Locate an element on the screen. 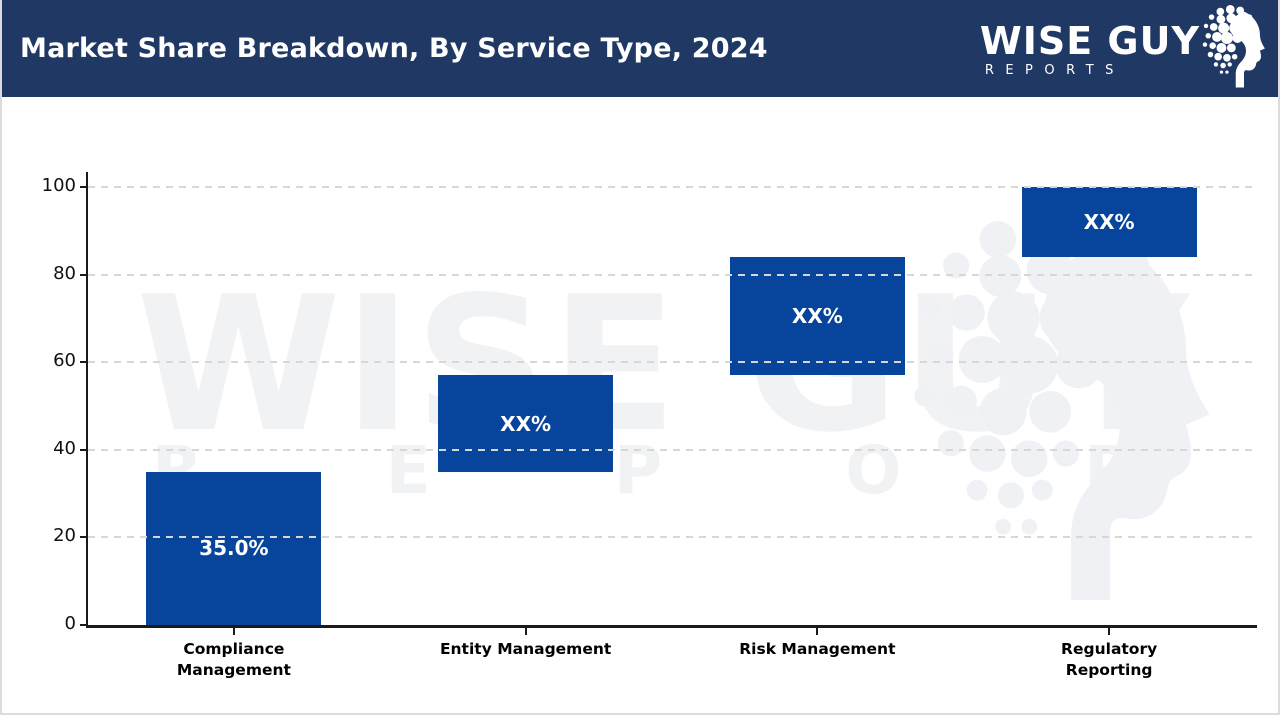 The width and height of the screenshot is (1280, 720). watermark-dotted-head-icon is located at coordinates (1062, 404).